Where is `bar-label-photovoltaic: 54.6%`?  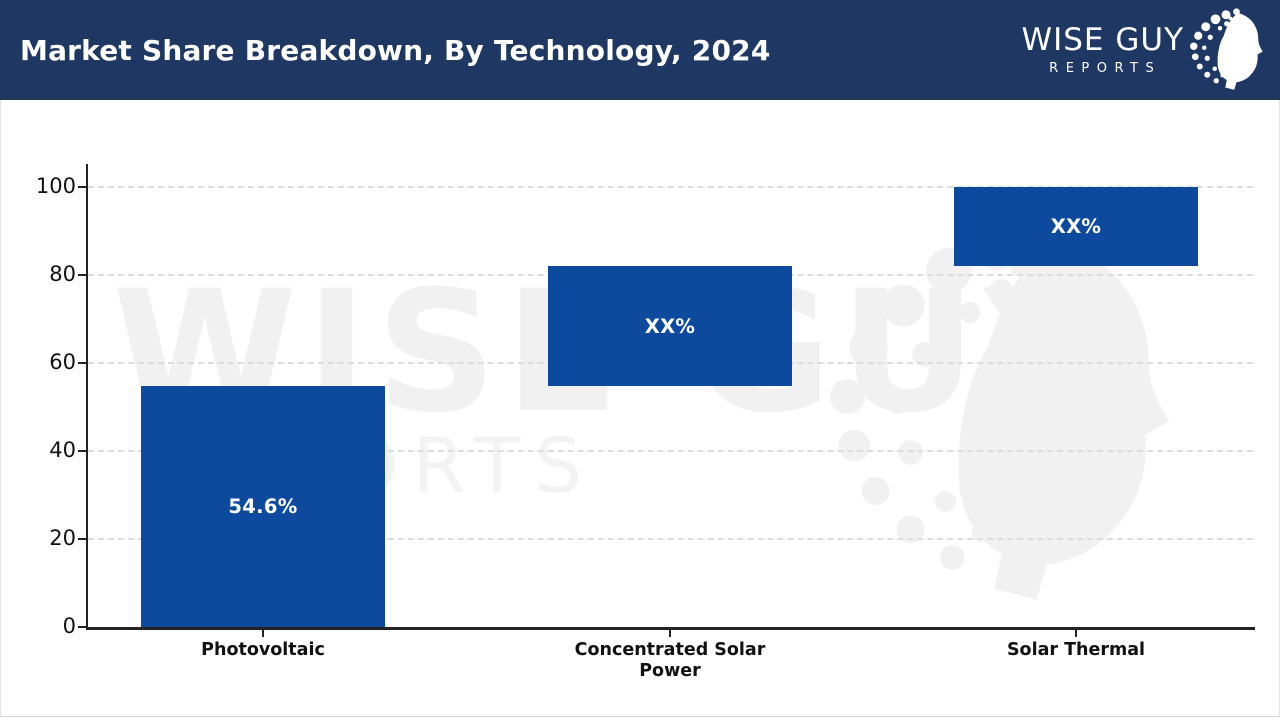 bar-label-photovoltaic: 54.6% is located at coordinates (263, 506).